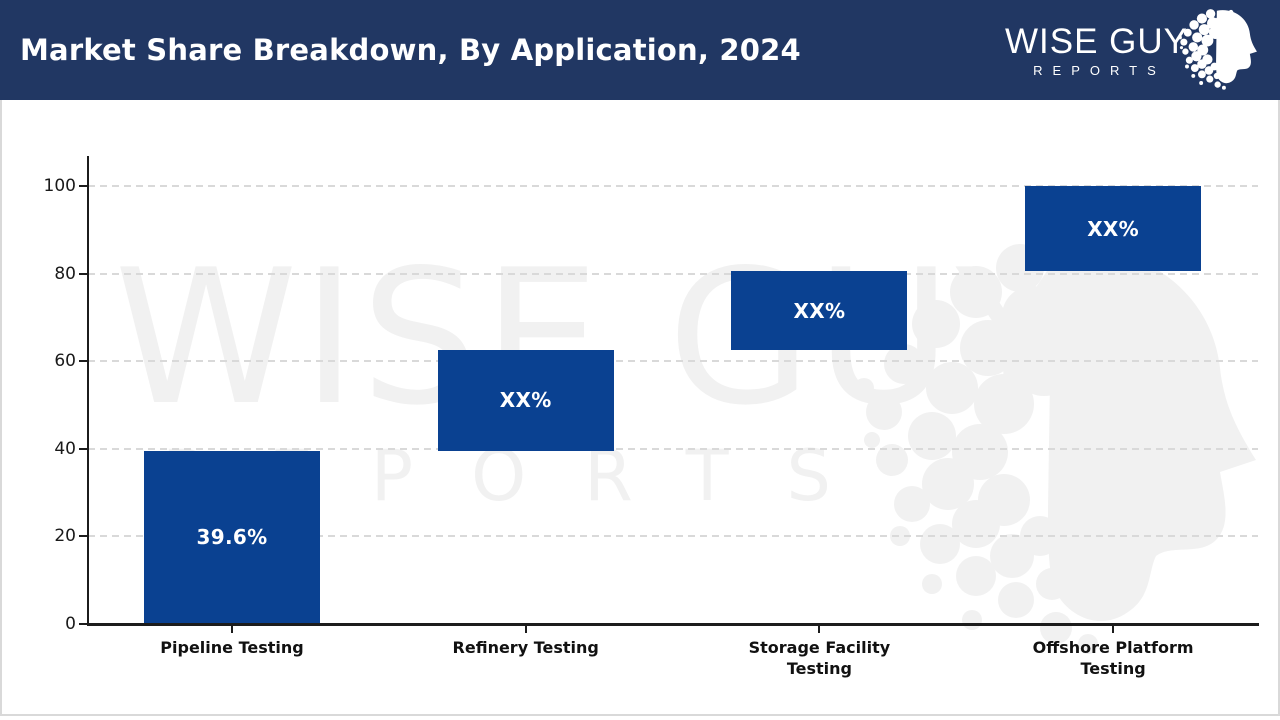 The width and height of the screenshot is (1280, 720). I want to click on bar-value-label: 39.6%, so click(232, 537).